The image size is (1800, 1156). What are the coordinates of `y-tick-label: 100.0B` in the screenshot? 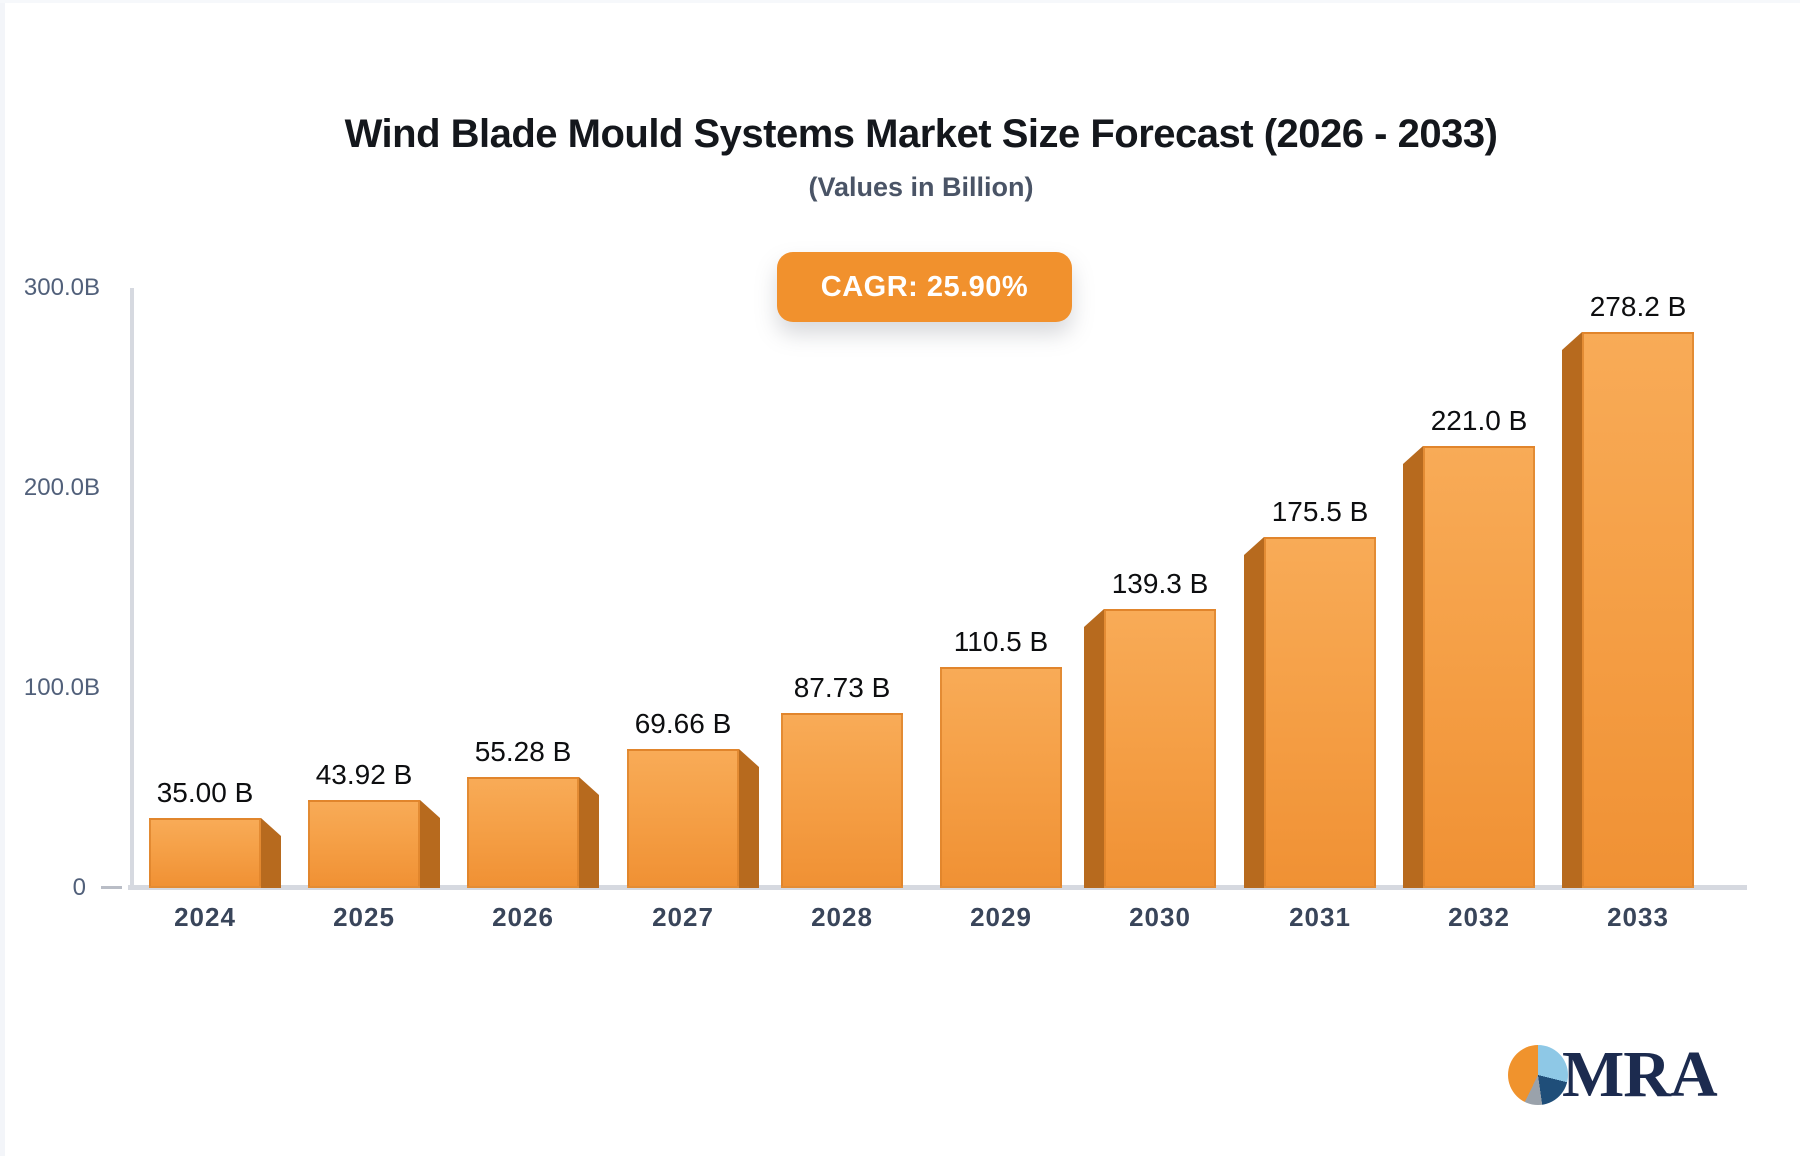 It's located at (61, 687).